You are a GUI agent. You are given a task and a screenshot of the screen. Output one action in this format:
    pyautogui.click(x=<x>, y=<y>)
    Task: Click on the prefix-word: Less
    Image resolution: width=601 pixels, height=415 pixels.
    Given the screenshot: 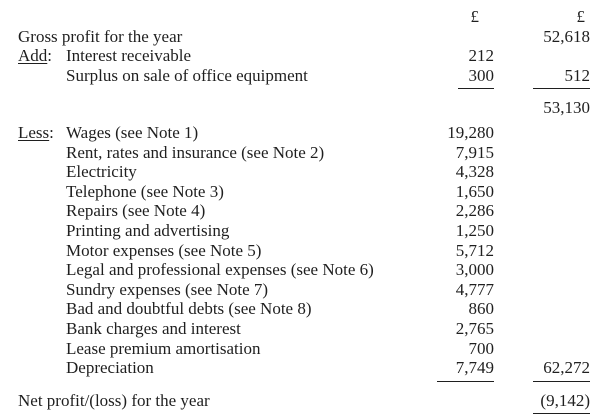 What is the action you would take?
    pyautogui.click(x=34, y=132)
    